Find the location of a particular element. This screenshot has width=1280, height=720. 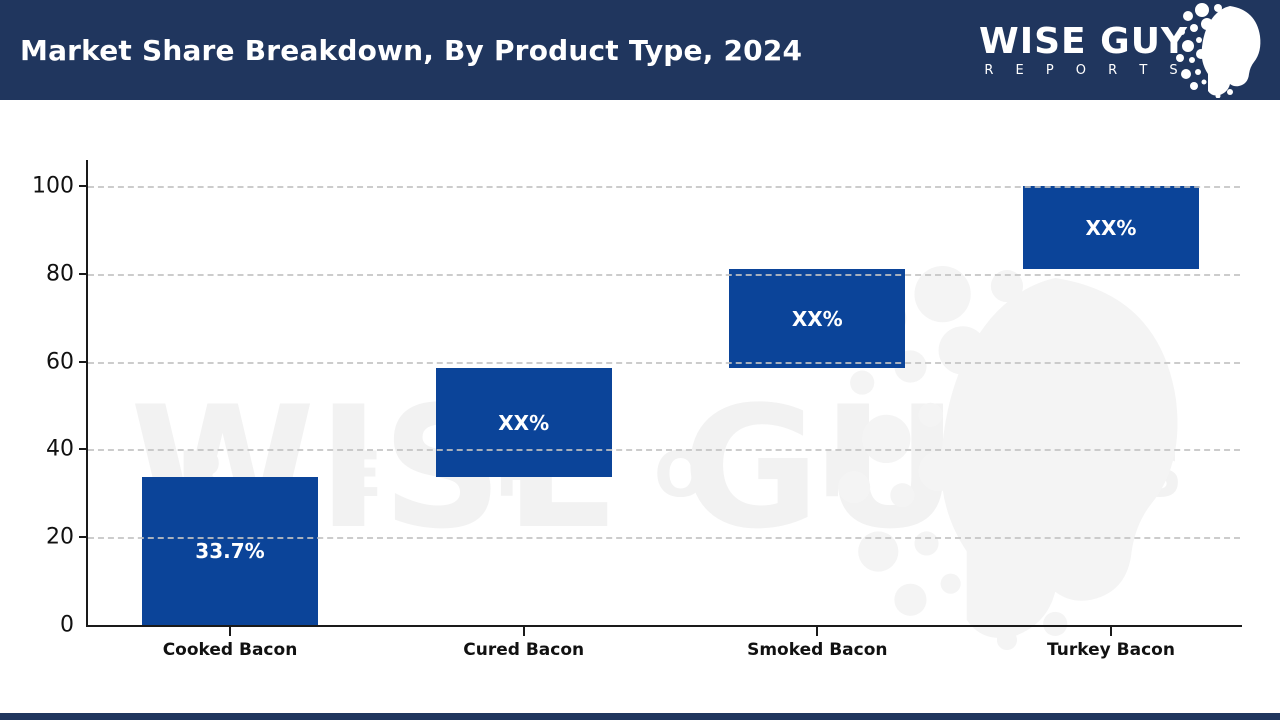

footer-strip is located at coordinates (640, 716).